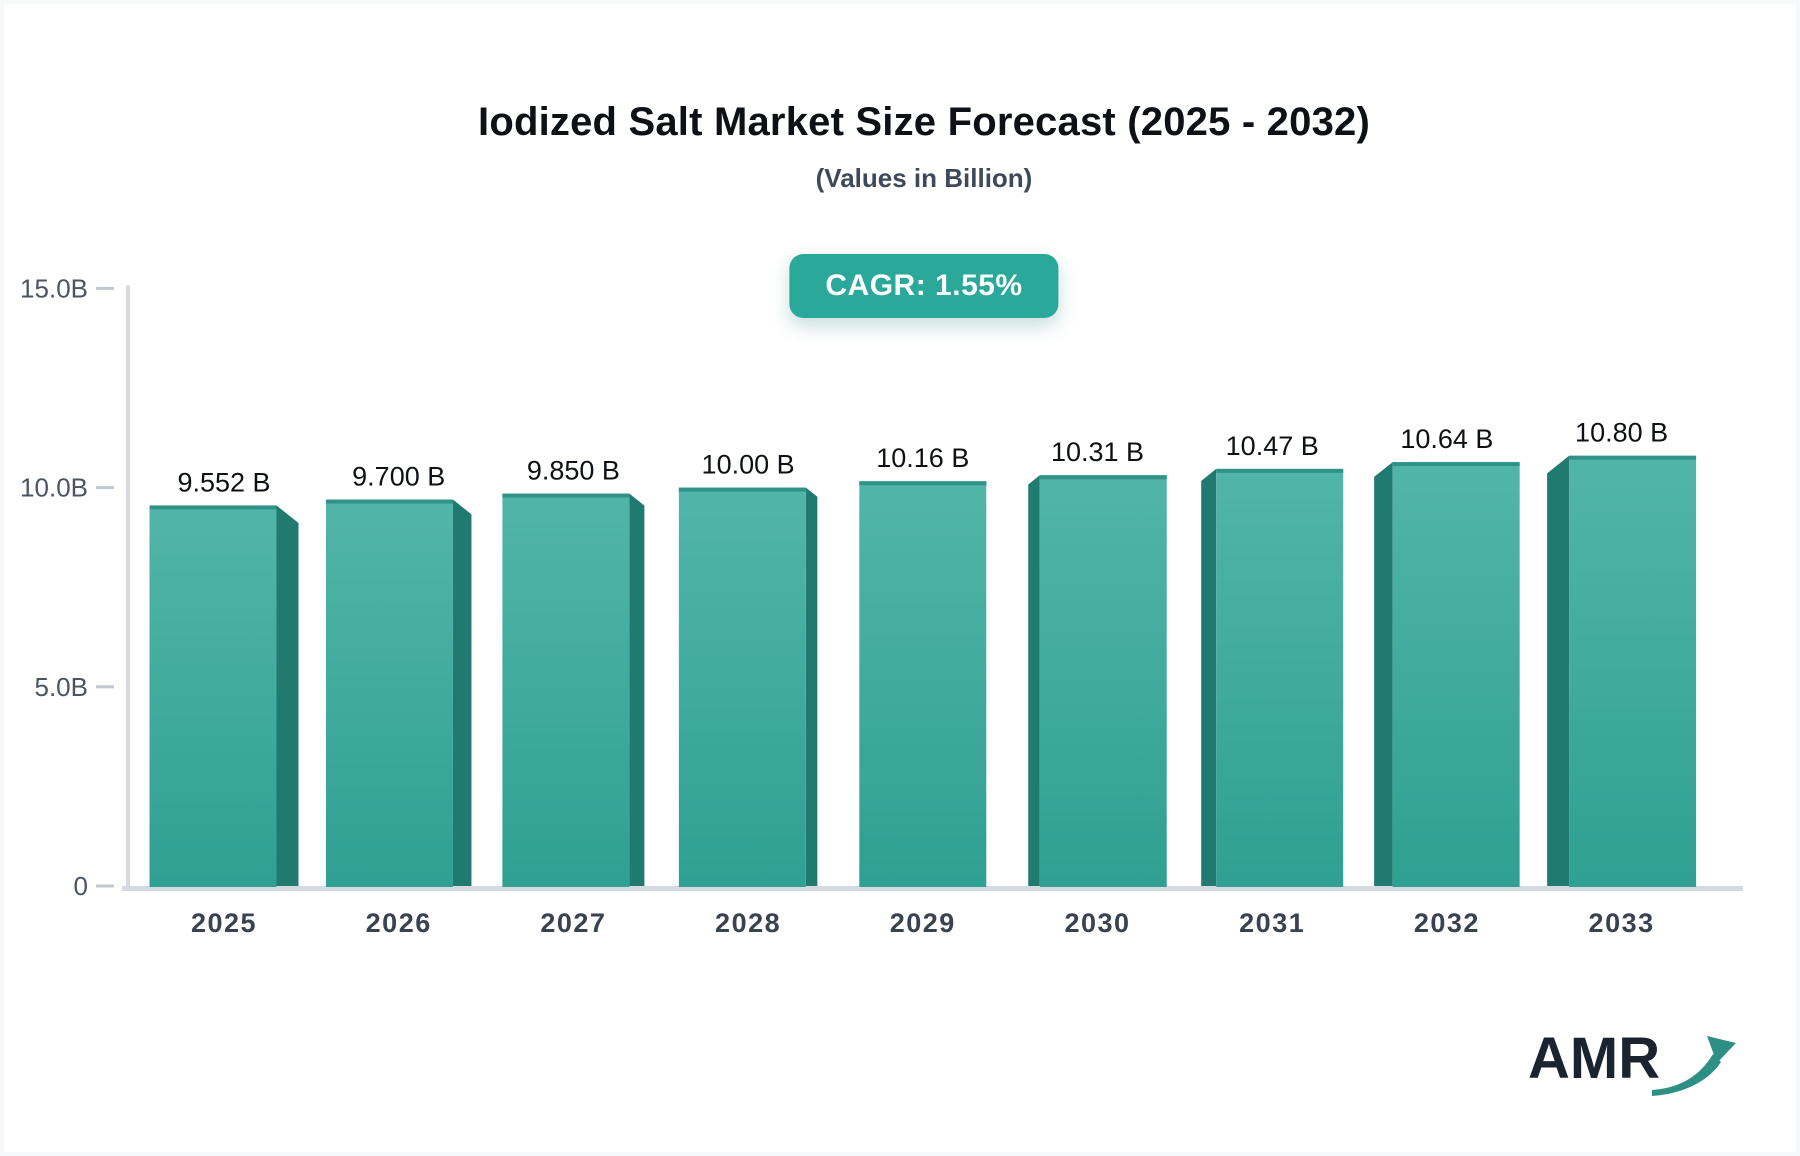 This screenshot has height=1156, width=1800. What do you see at coordinates (81, 886) in the screenshot?
I see `y-tick-label: 0` at bounding box center [81, 886].